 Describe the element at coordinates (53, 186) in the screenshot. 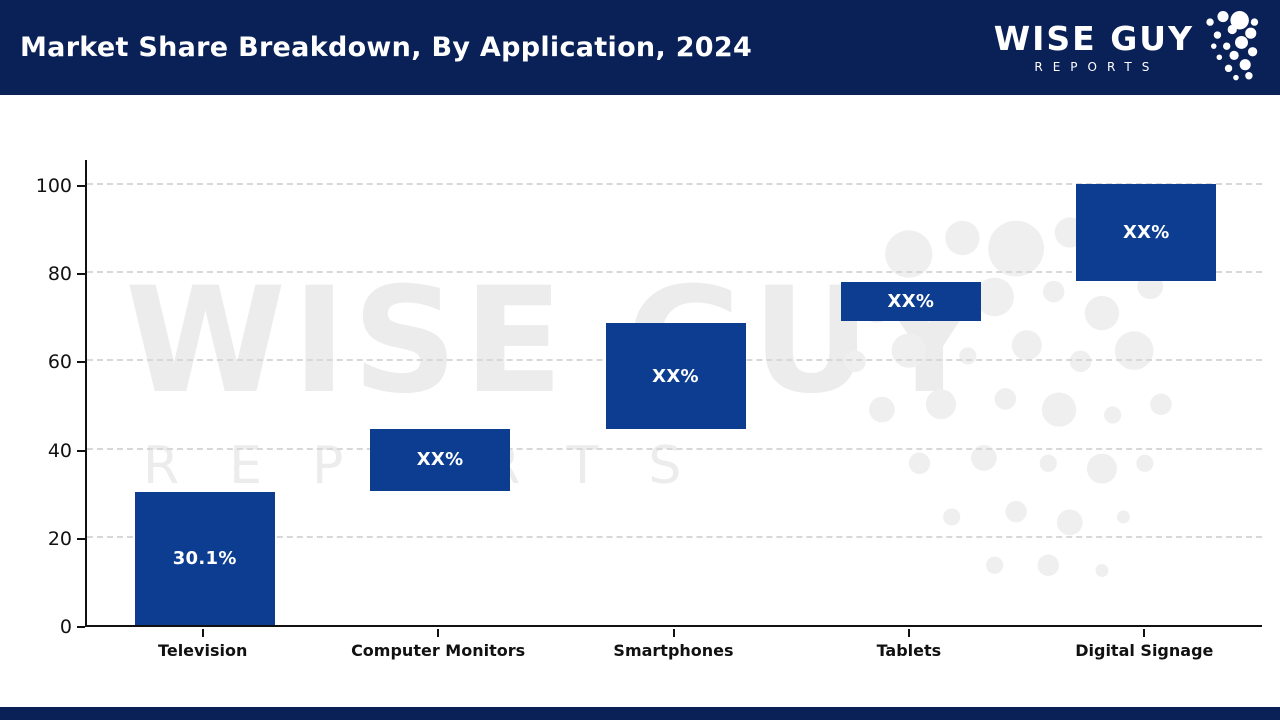

I see `y-tick-label: 100` at that location.